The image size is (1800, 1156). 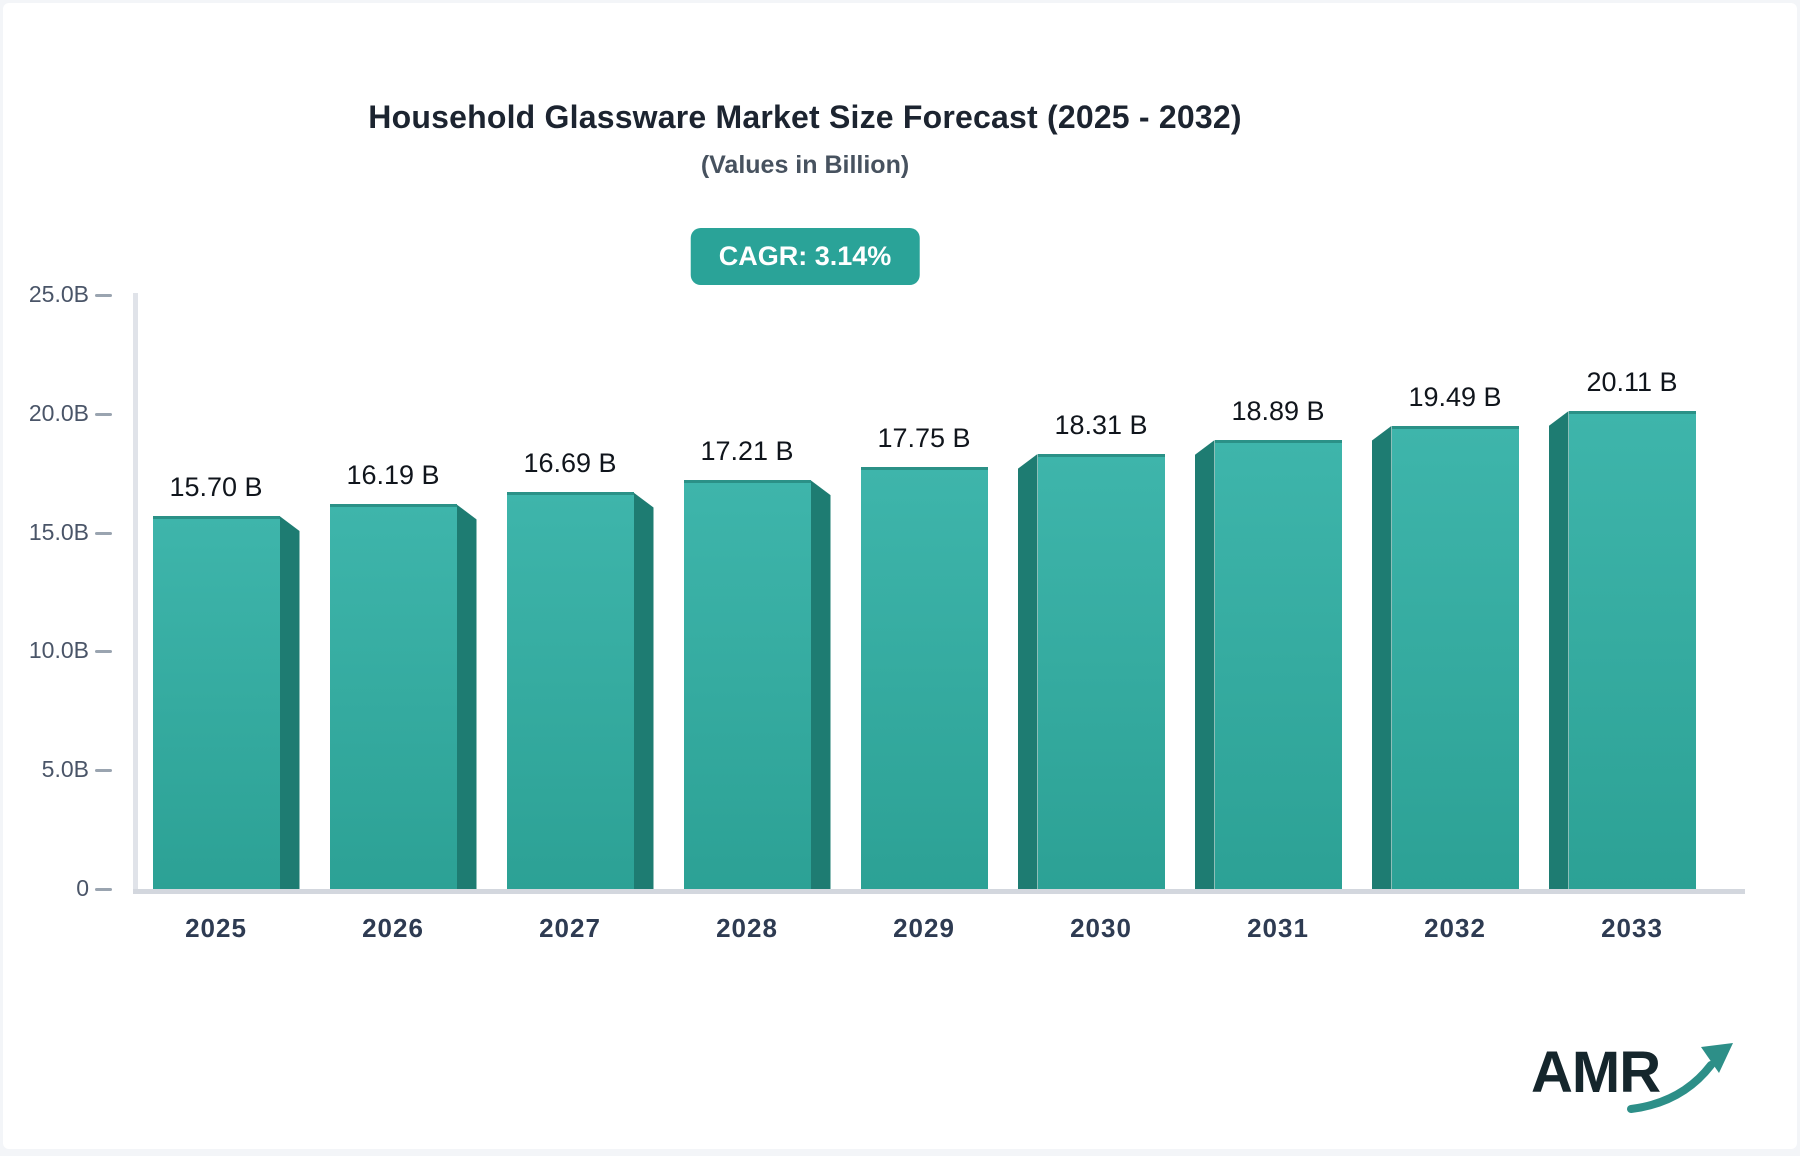 I want to click on y-tick-label: 15.0B, so click(x=58, y=531).